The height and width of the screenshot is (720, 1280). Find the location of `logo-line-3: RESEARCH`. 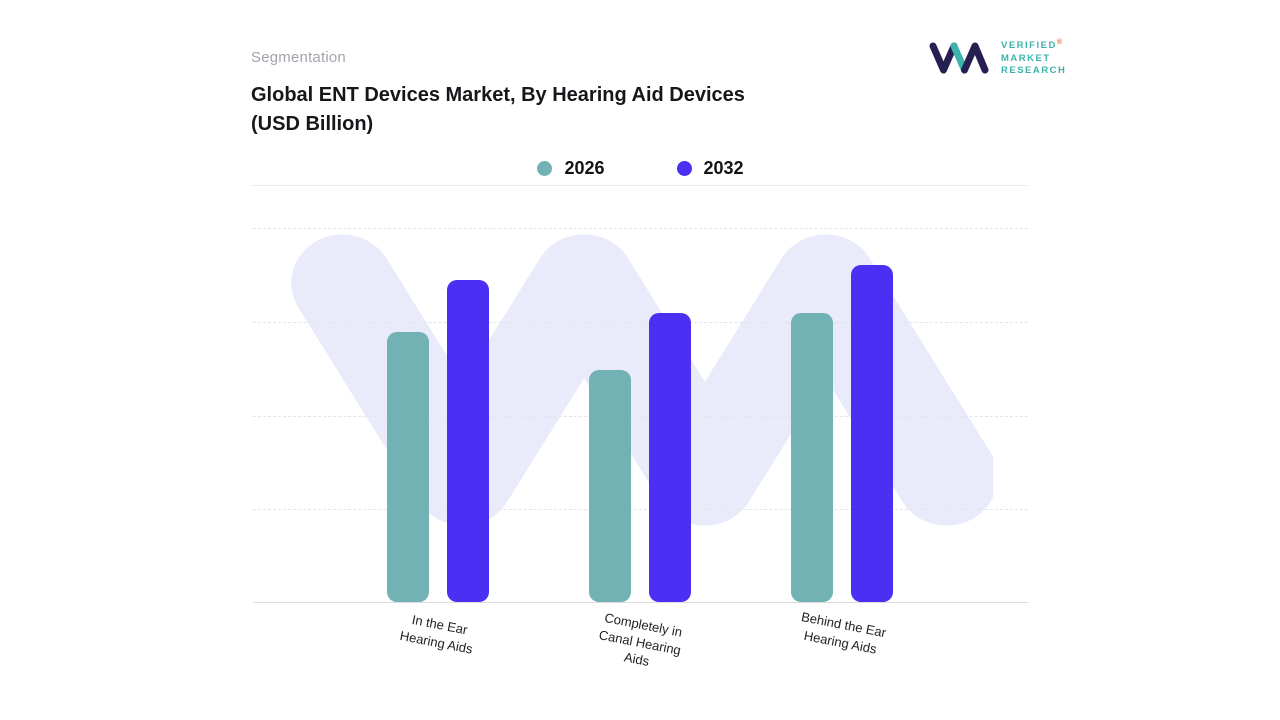

logo-line-3: RESEARCH is located at coordinates (1034, 70).